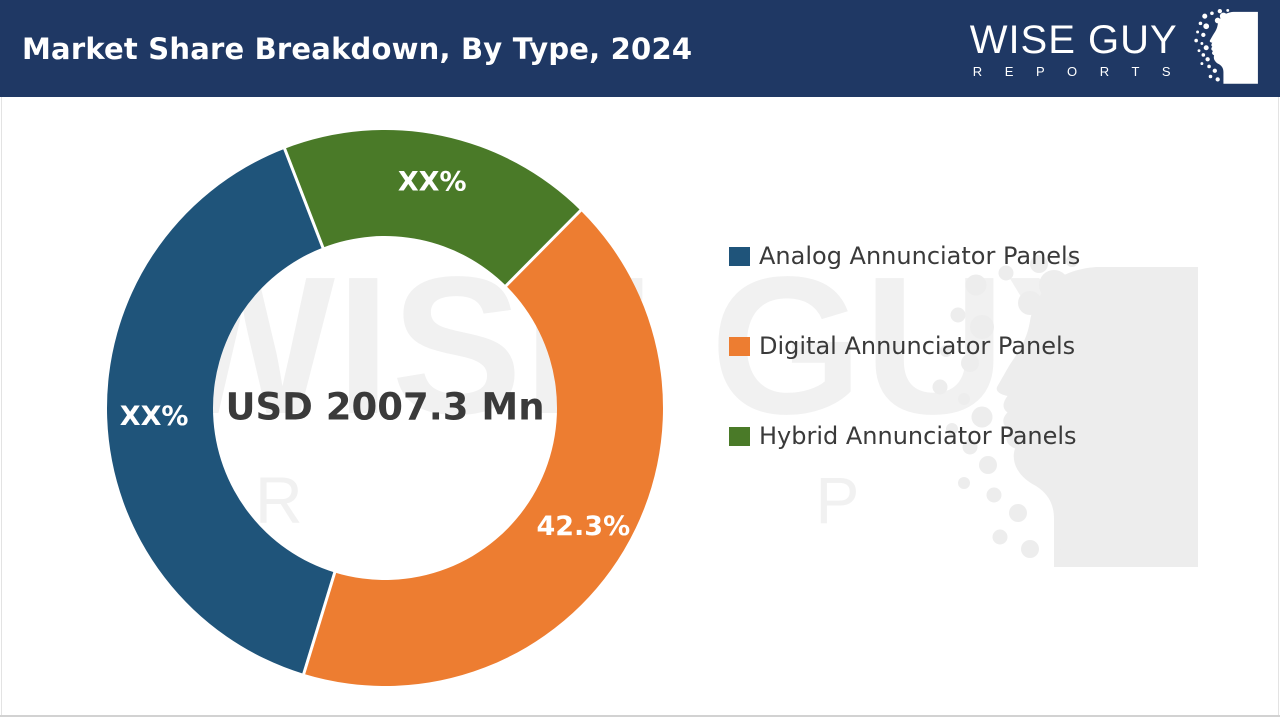 The width and height of the screenshot is (1280, 720). What do you see at coordinates (917, 346) in the screenshot?
I see `legend-label: Digital Annunciator Panels` at bounding box center [917, 346].